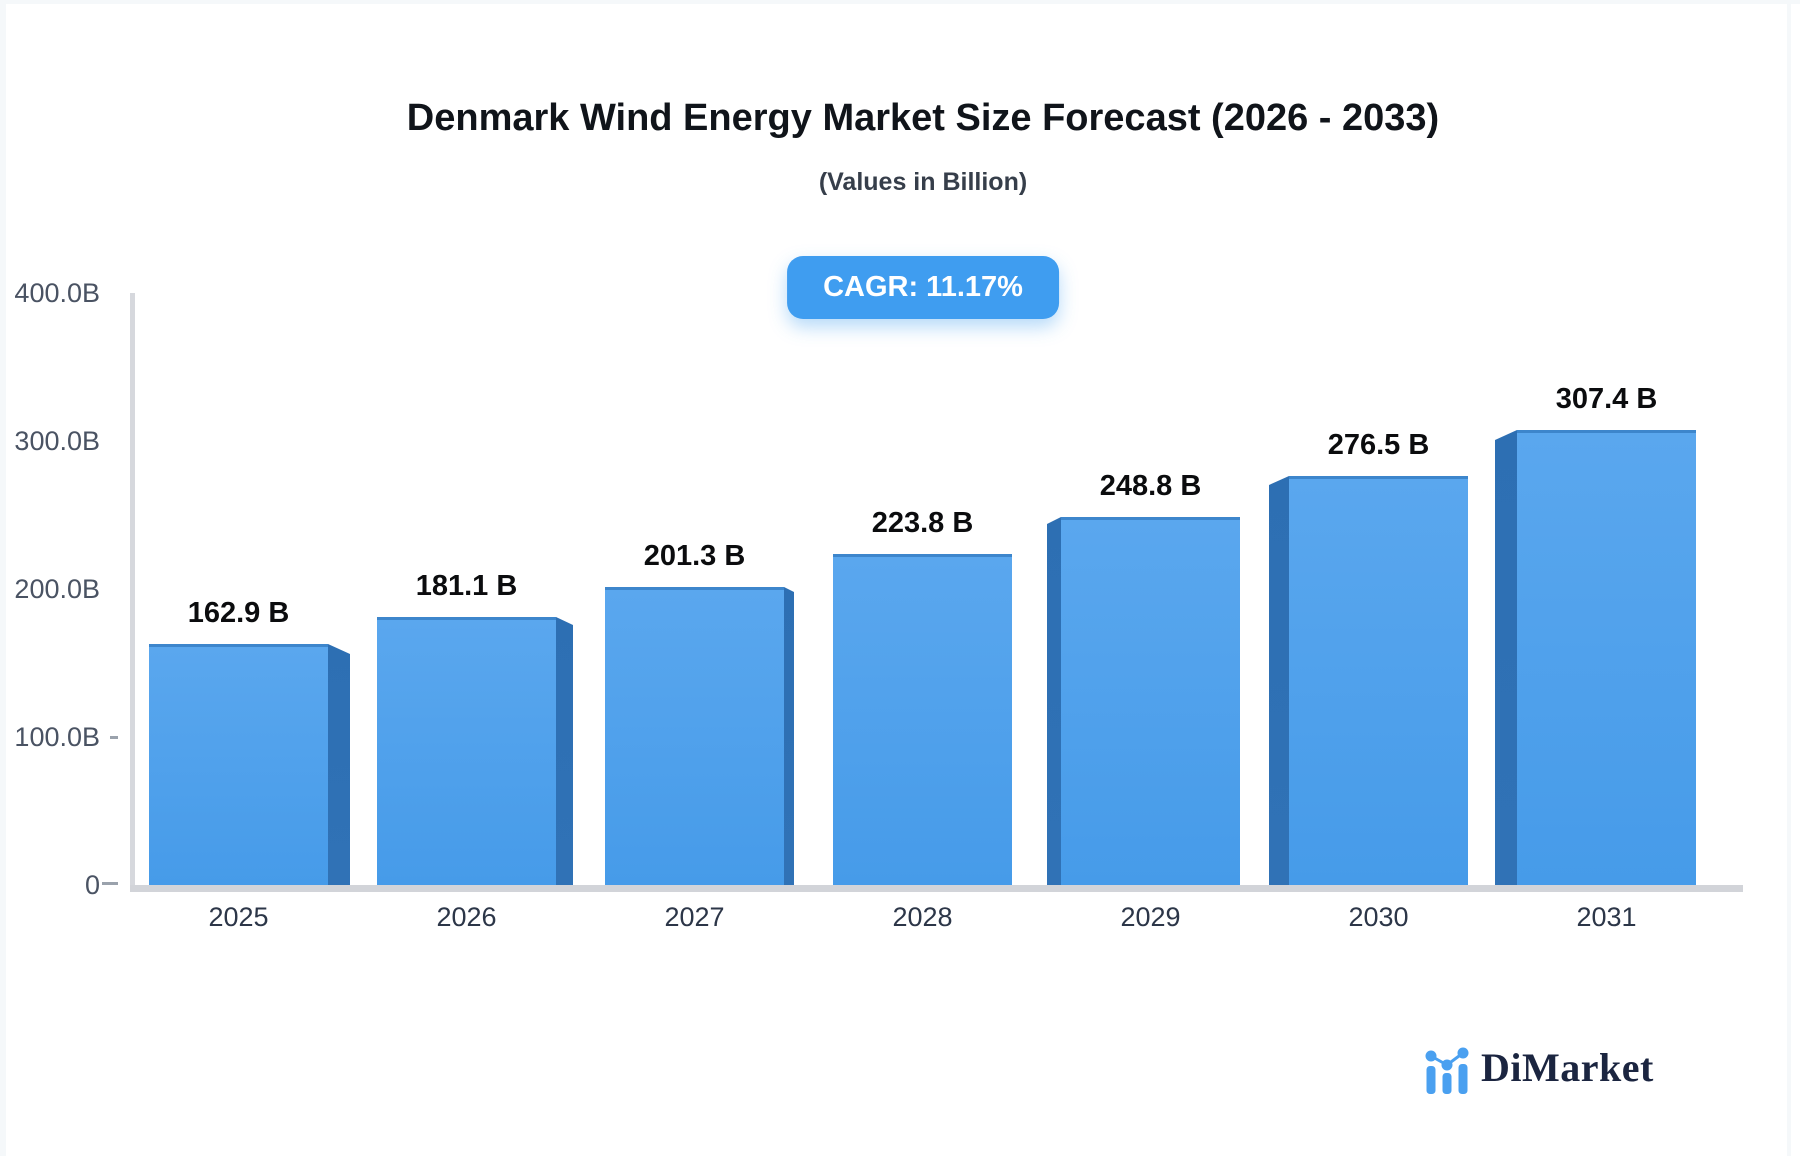 The image size is (1800, 1156). I want to click on bar-2029: 248.8 B, so click(1143, 677).